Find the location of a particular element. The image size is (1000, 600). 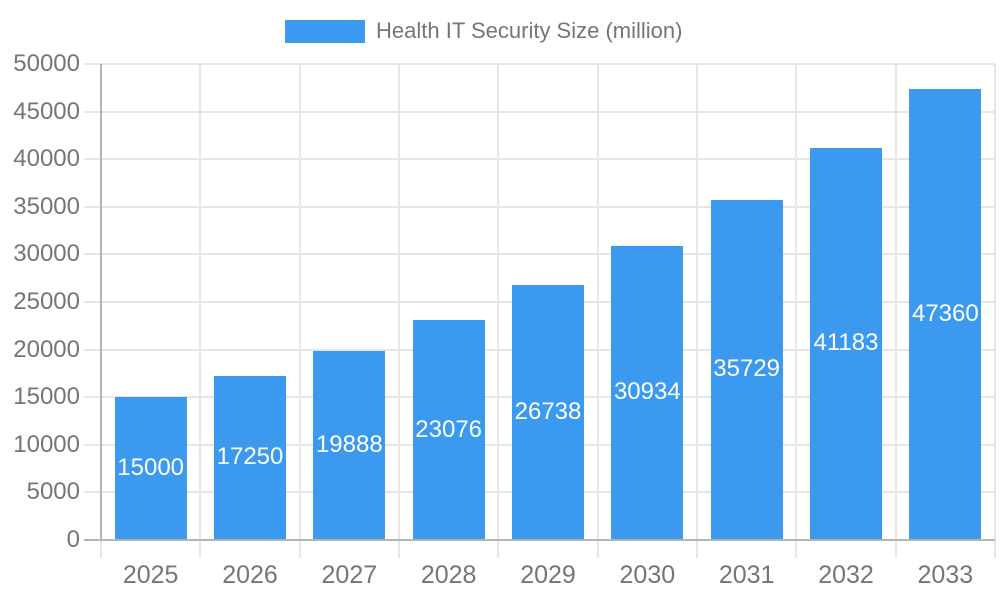

bar-value-label: 30934 is located at coordinates (647, 392).